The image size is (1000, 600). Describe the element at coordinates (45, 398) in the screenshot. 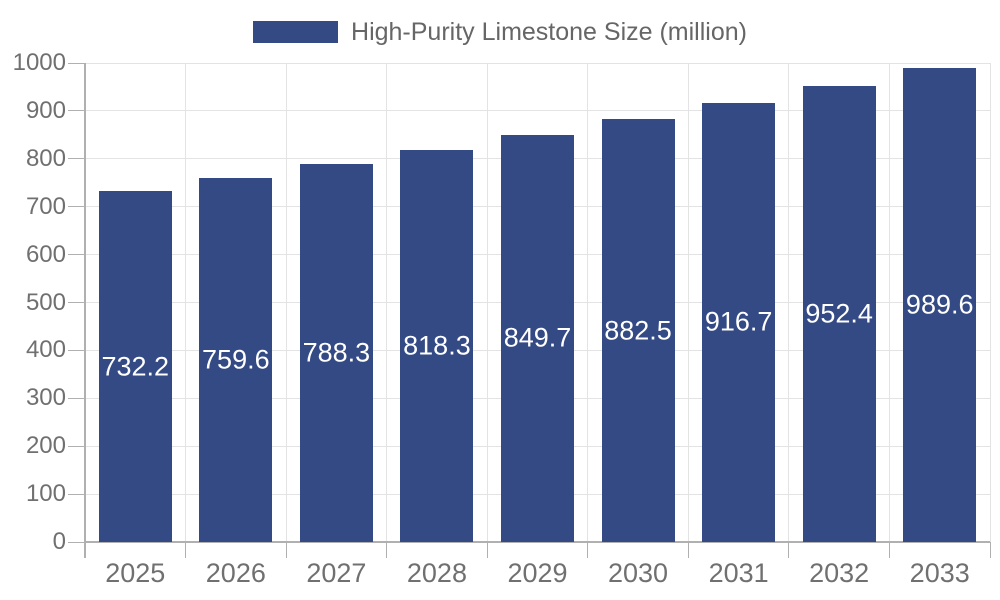

I see `y-axis-label: 300` at that location.